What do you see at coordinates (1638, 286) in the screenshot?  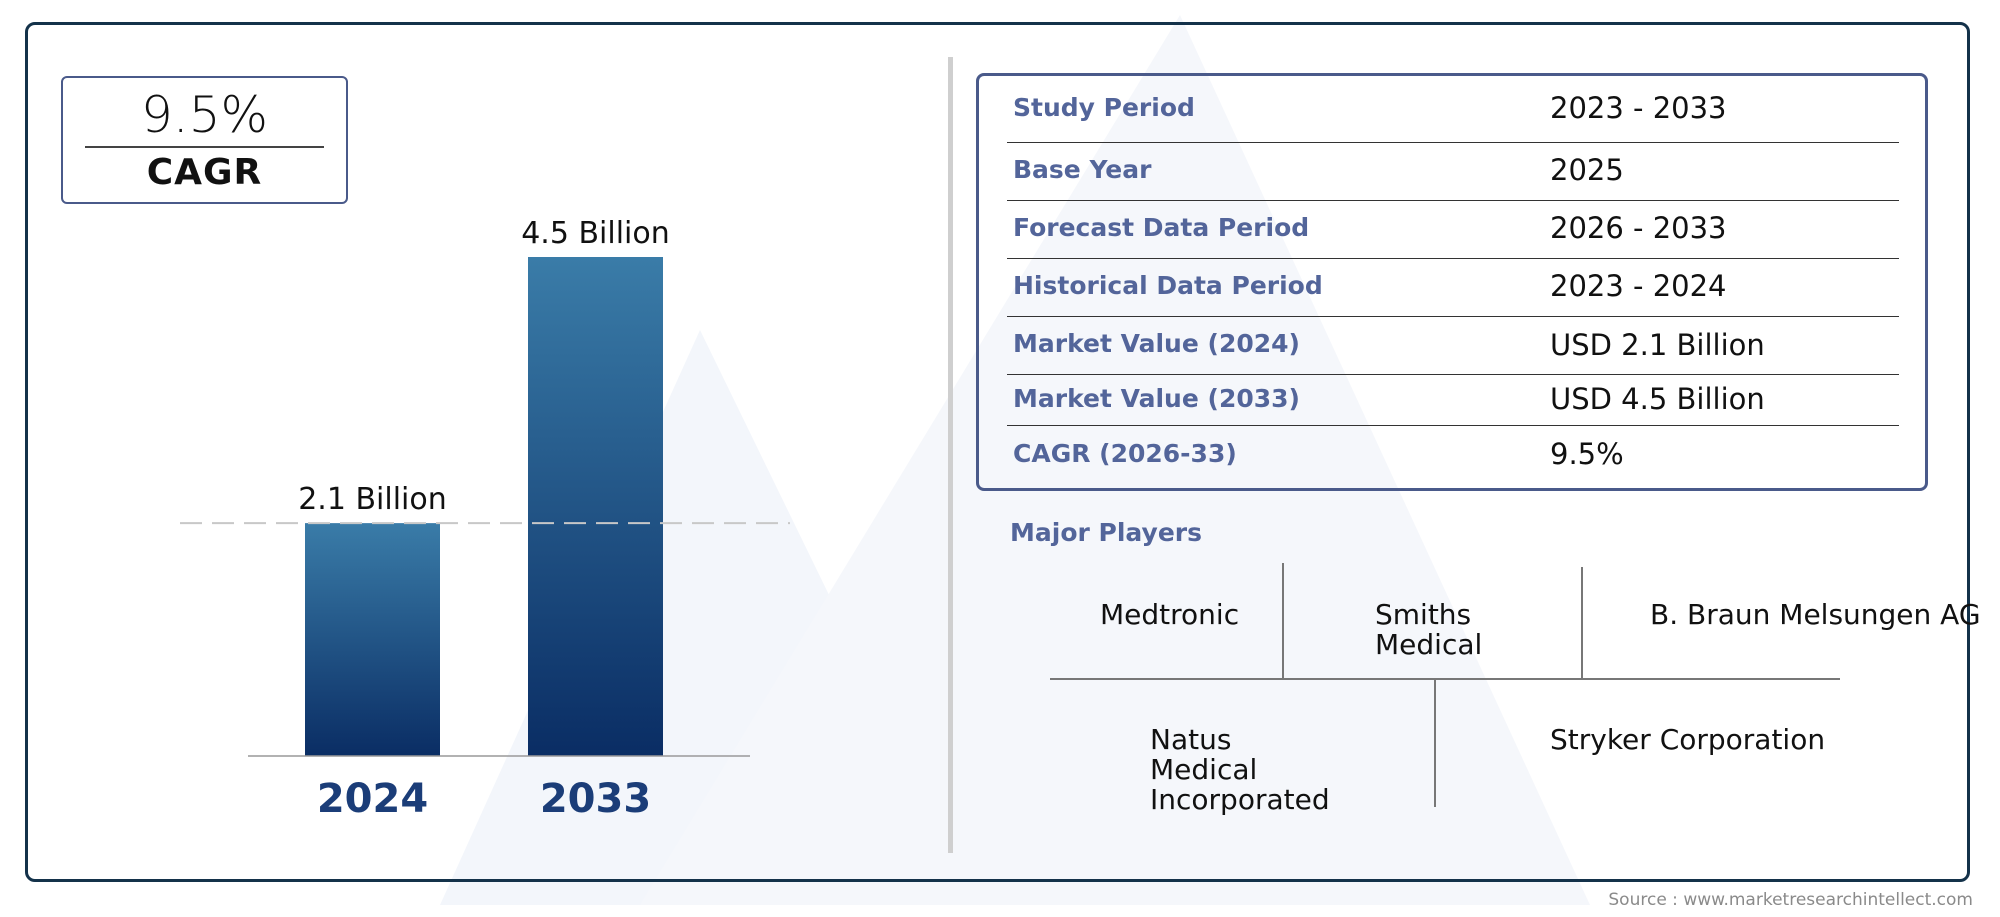 I see `info-value: 2023 - 2024` at bounding box center [1638, 286].